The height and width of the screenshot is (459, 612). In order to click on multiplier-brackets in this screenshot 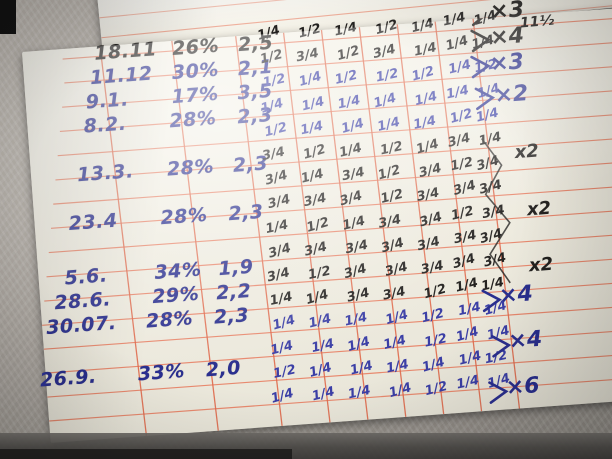, I will do `click(491, 204)`.